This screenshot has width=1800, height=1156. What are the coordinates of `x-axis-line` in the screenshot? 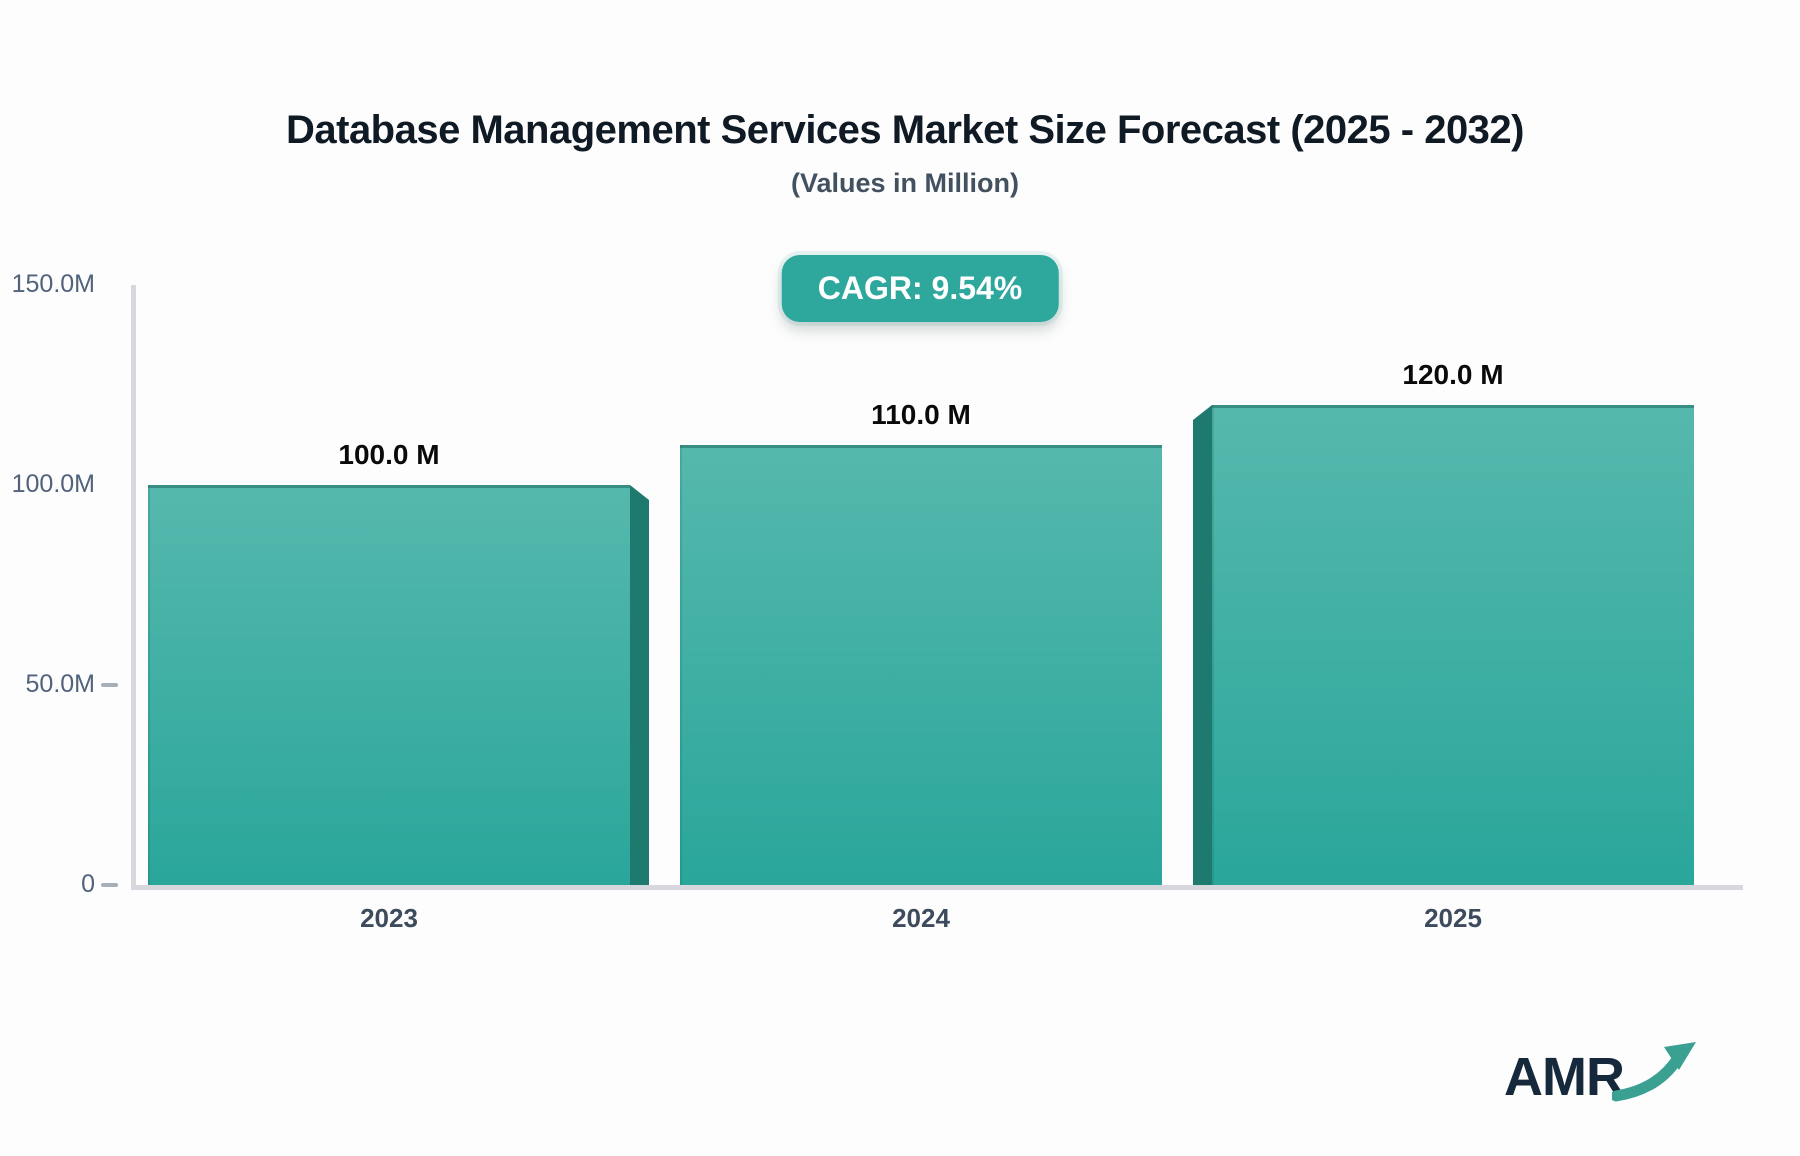 It's located at (937, 887).